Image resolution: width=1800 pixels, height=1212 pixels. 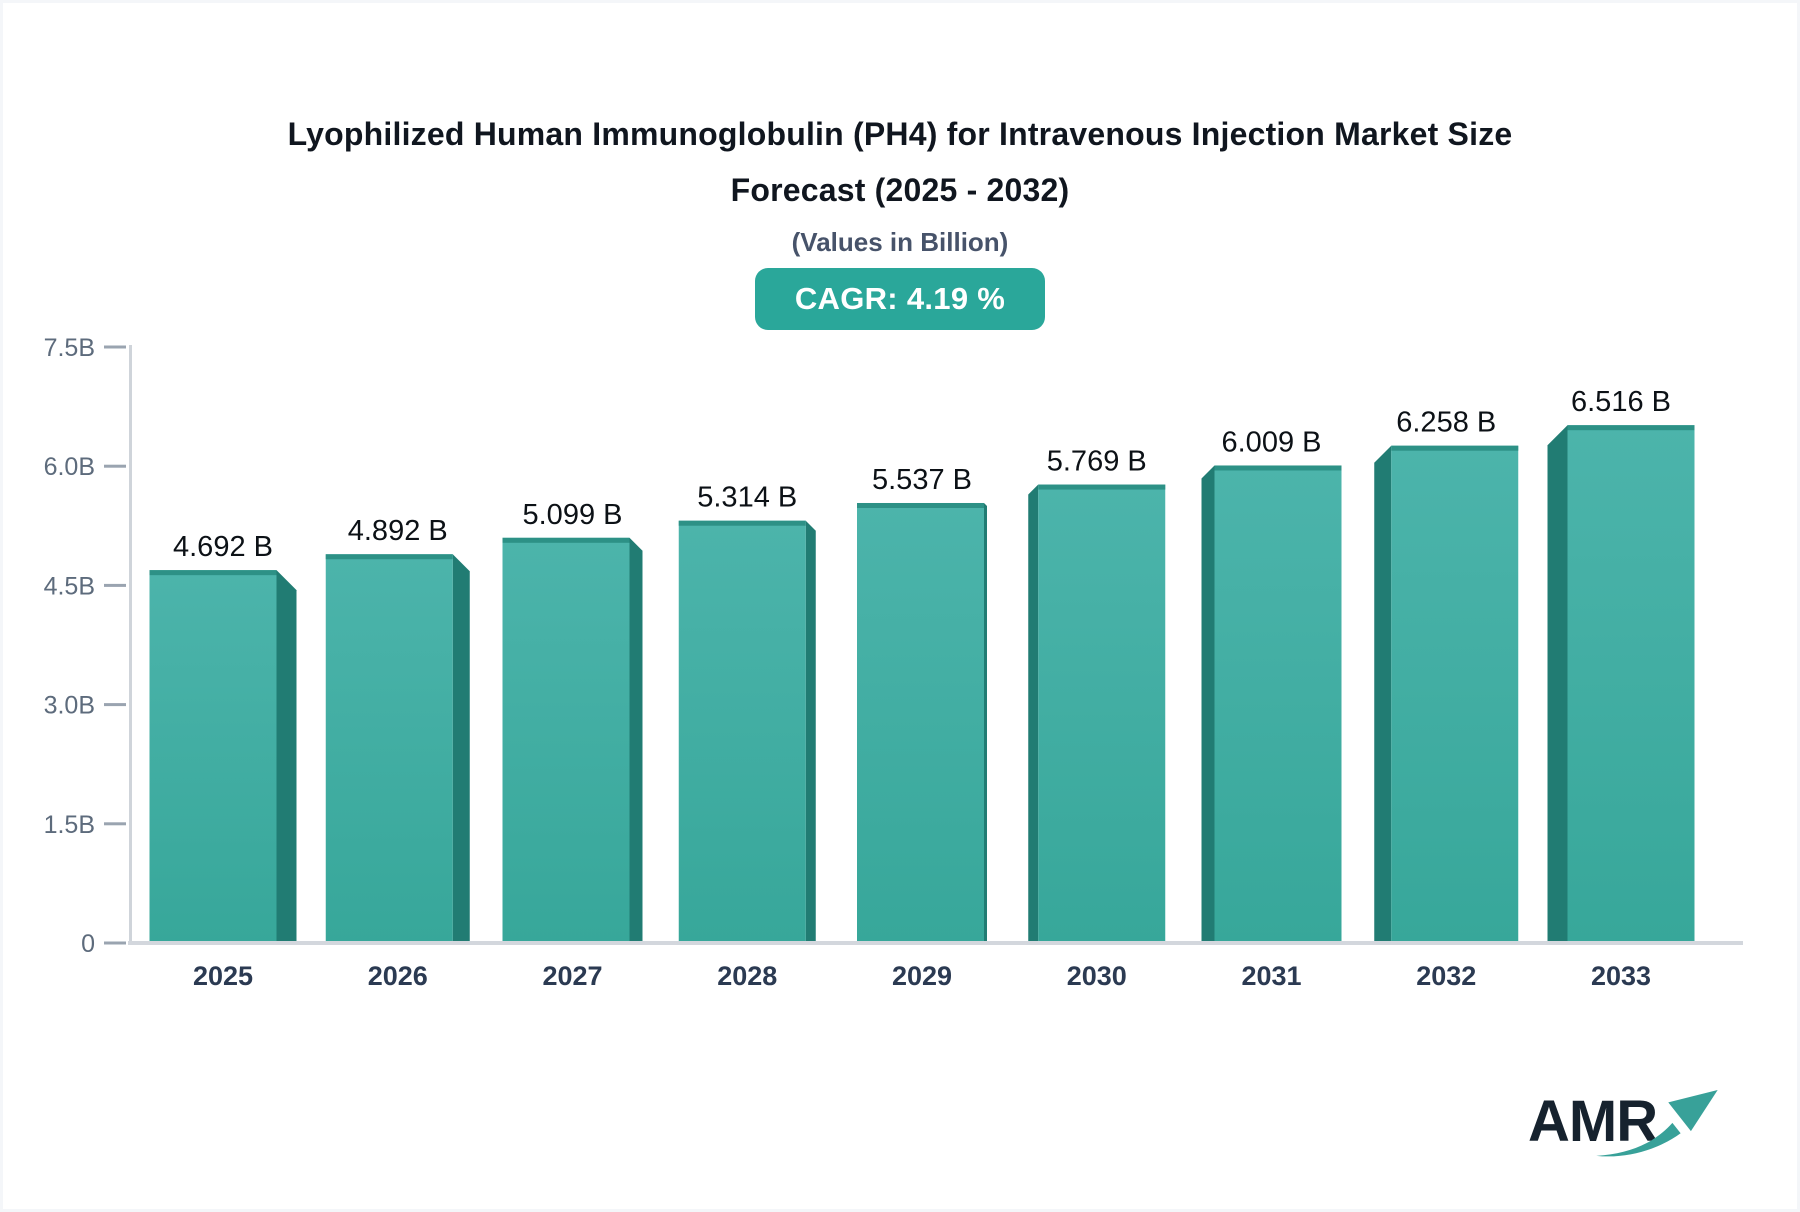 What do you see at coordinates (1657, 1123) in the screenshot?
I see `growth-arrow-icon` at bounding box center [1657, 1123].